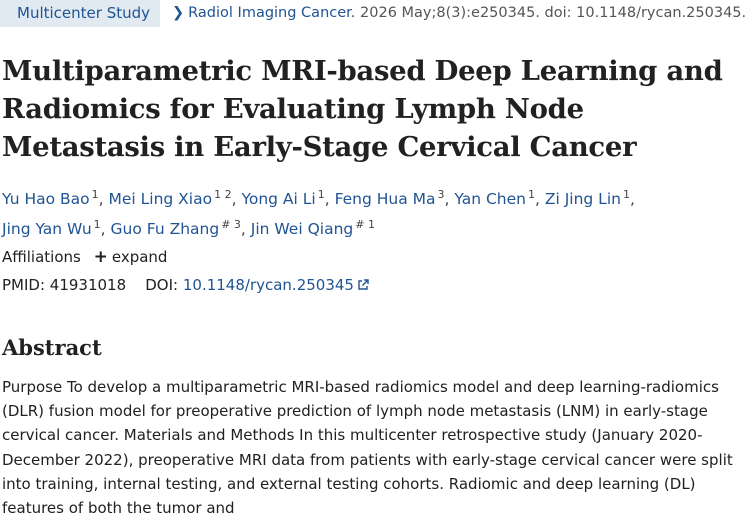 The height and width of the screenshot is (520, 750). Describe the element at coordinates (41, 257) in the screenshot. I see `affiliations-label: Affiliations` at that location.